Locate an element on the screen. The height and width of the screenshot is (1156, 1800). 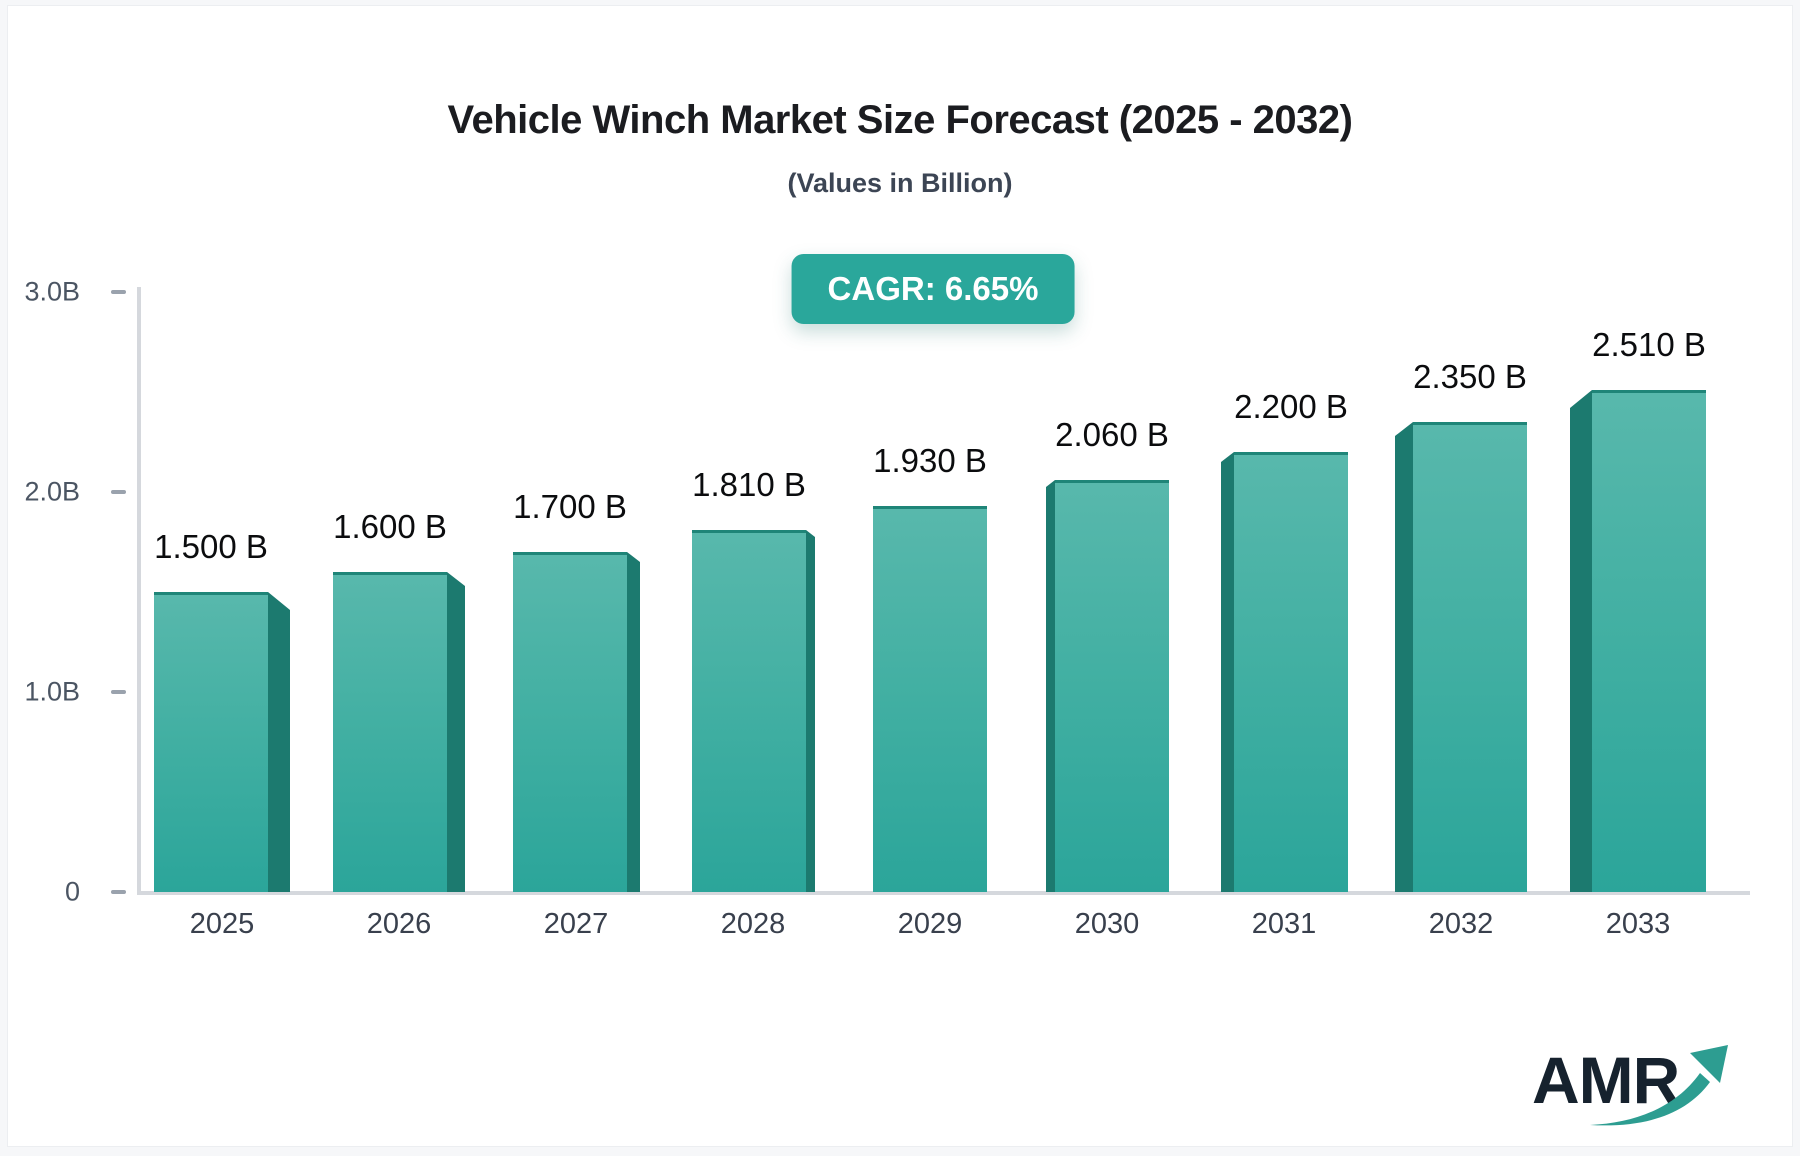
bar-value-label: 2.060 B is located at coordinates (1112, 434).